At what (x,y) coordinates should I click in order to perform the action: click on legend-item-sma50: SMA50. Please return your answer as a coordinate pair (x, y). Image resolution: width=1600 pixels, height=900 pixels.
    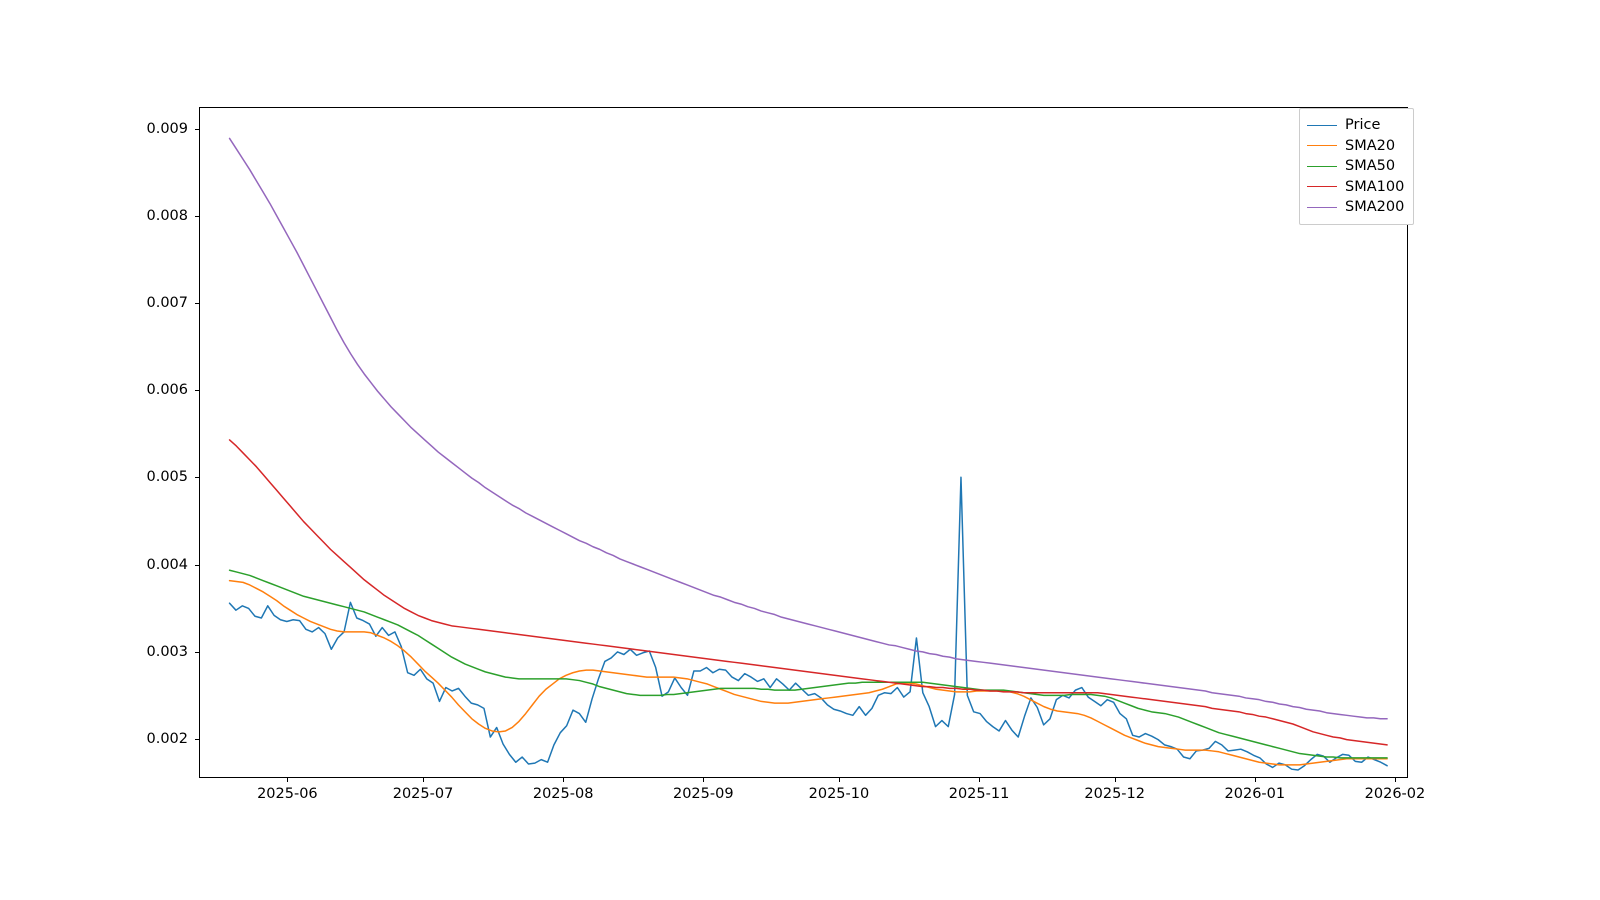
    Looking at the image, I should click on (1355, 166).